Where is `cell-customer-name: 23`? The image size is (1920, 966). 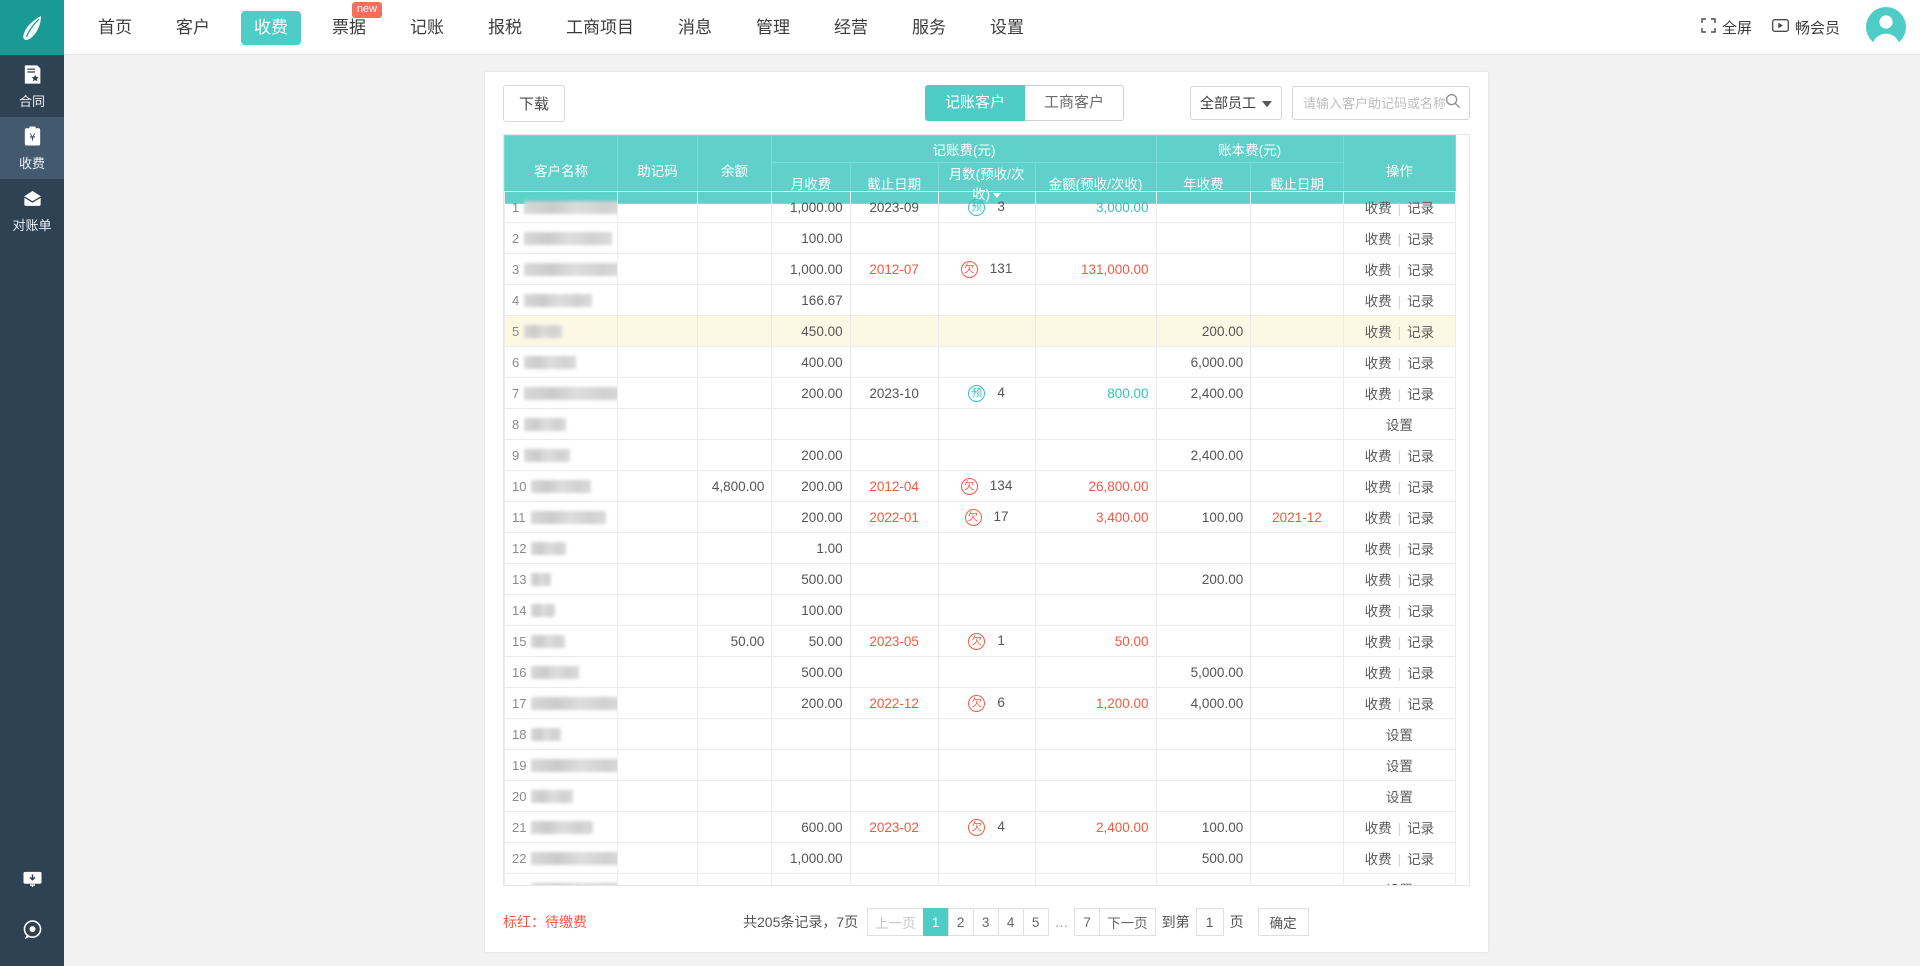 cell-customer-name: 23 is located at coordinates (561, 879).